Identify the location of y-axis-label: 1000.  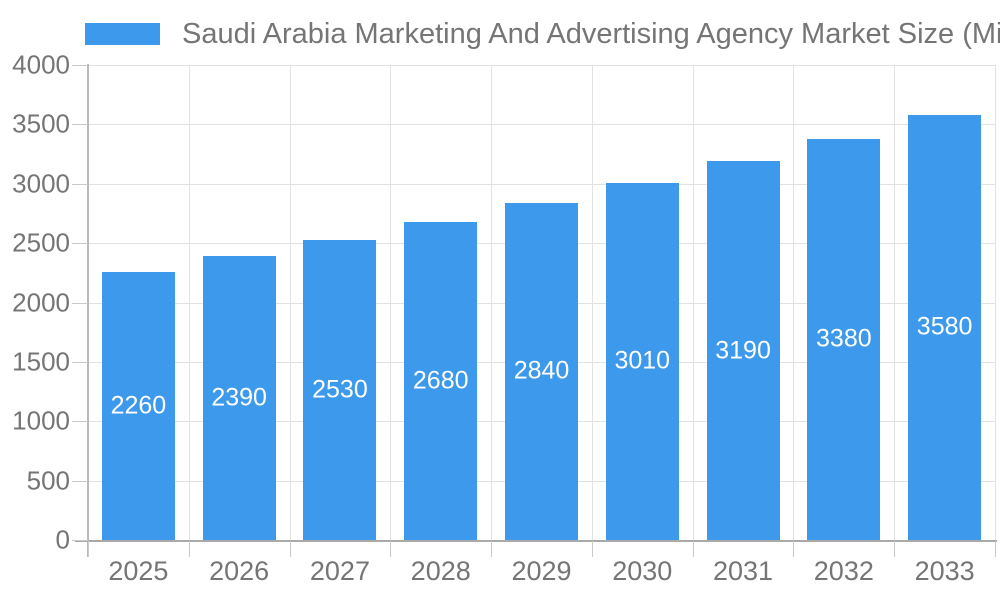
(41, 420).